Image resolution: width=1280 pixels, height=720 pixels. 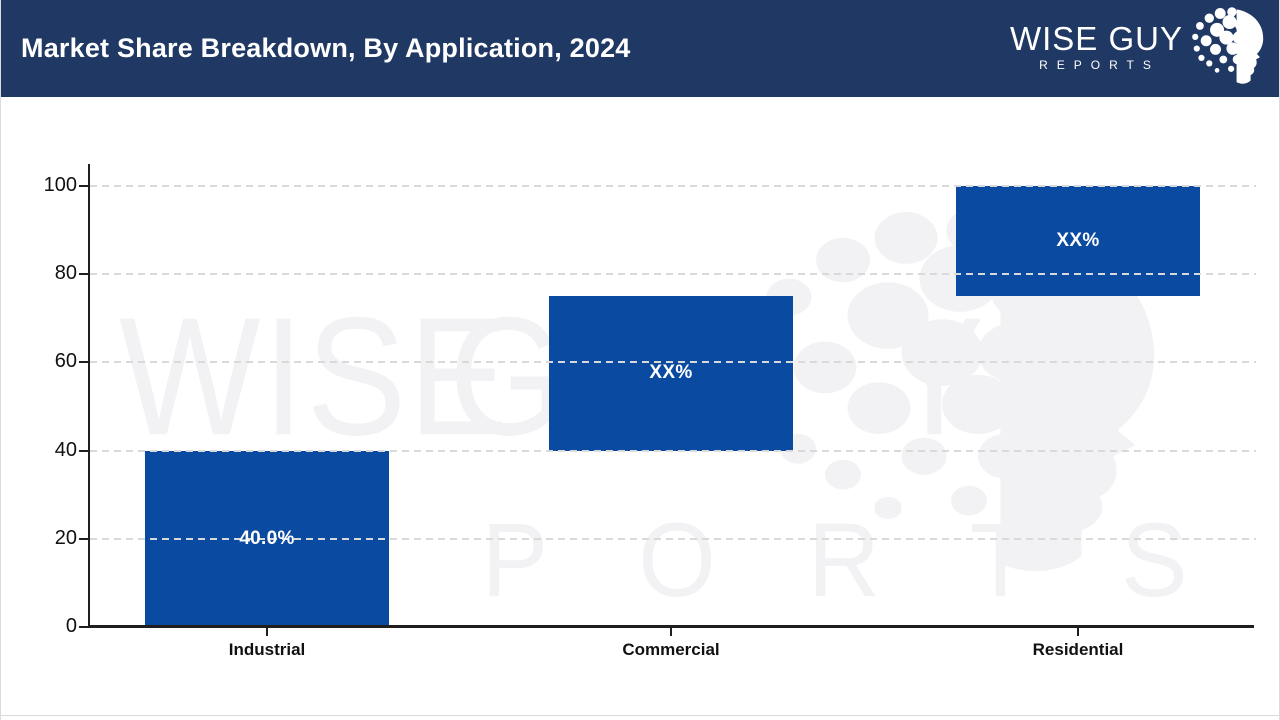 What do you see at coordinates (267, 538) in the screenshot?
I see `bar-value-label-industrial: 40.0%` at bounding box center [267, 538].